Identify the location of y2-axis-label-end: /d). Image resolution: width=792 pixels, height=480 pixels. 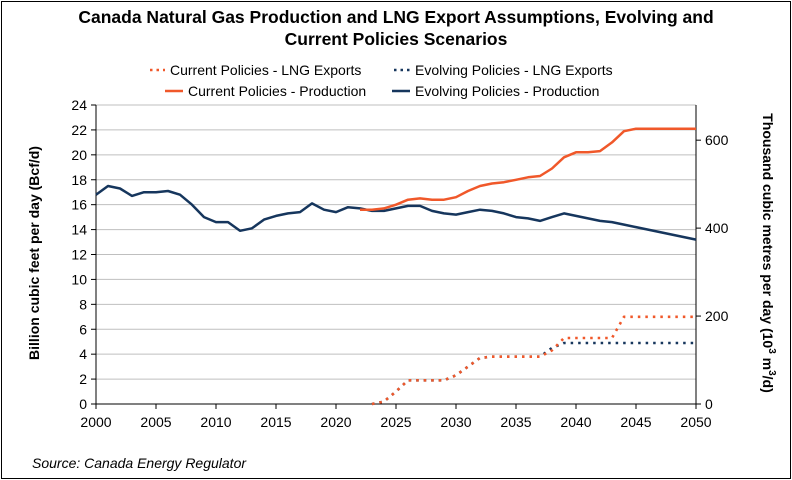
(768, 384).